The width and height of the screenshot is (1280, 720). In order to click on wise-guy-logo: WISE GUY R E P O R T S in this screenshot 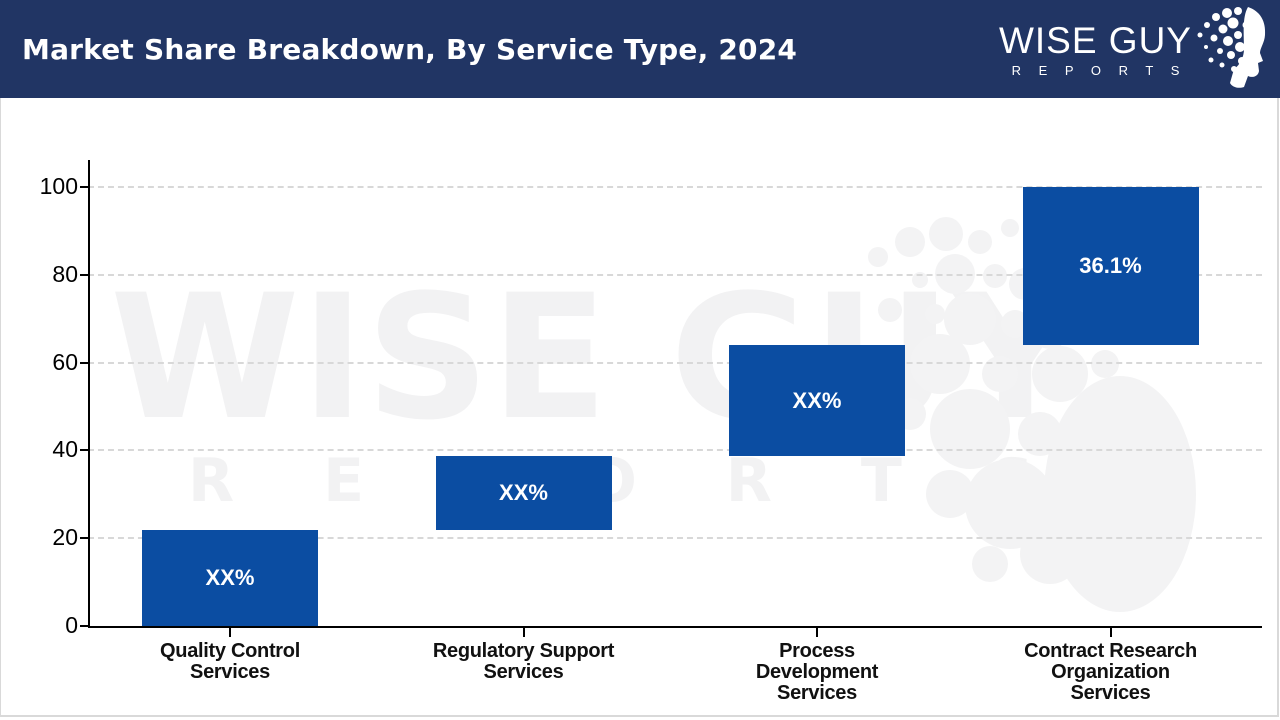, I will do `click(1132, 49)`.